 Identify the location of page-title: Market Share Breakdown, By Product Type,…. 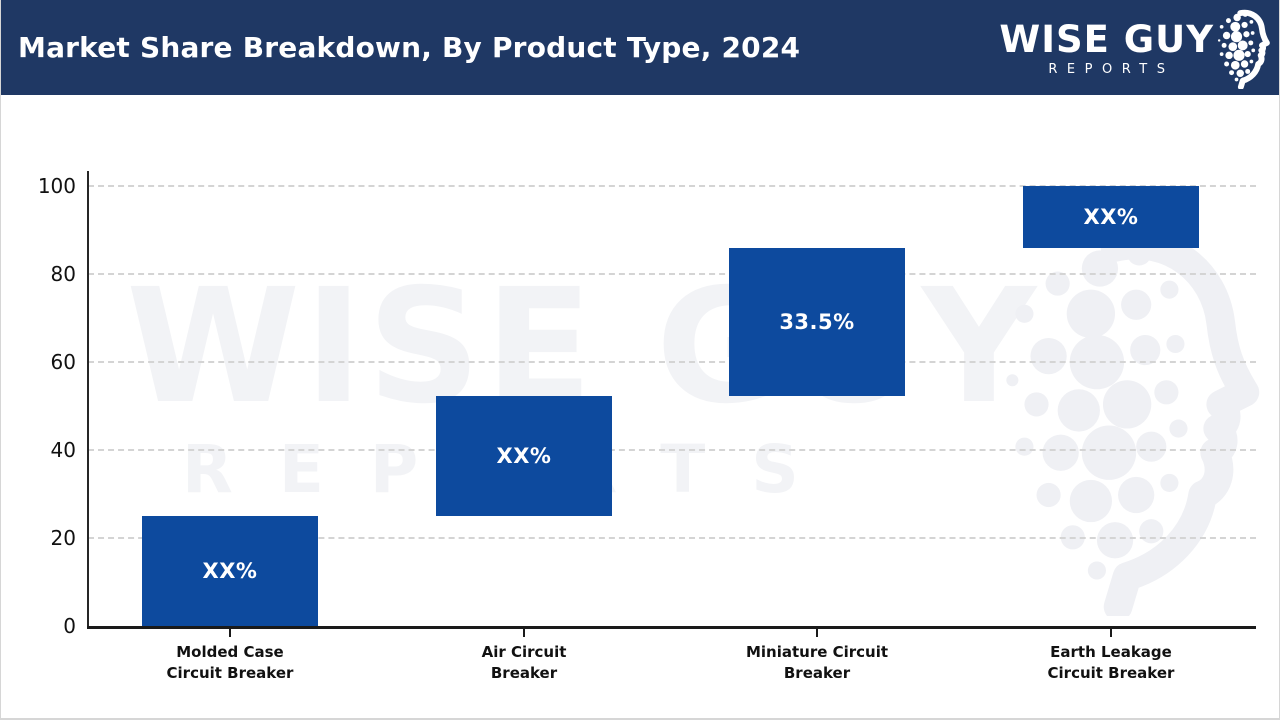
(409, 47).